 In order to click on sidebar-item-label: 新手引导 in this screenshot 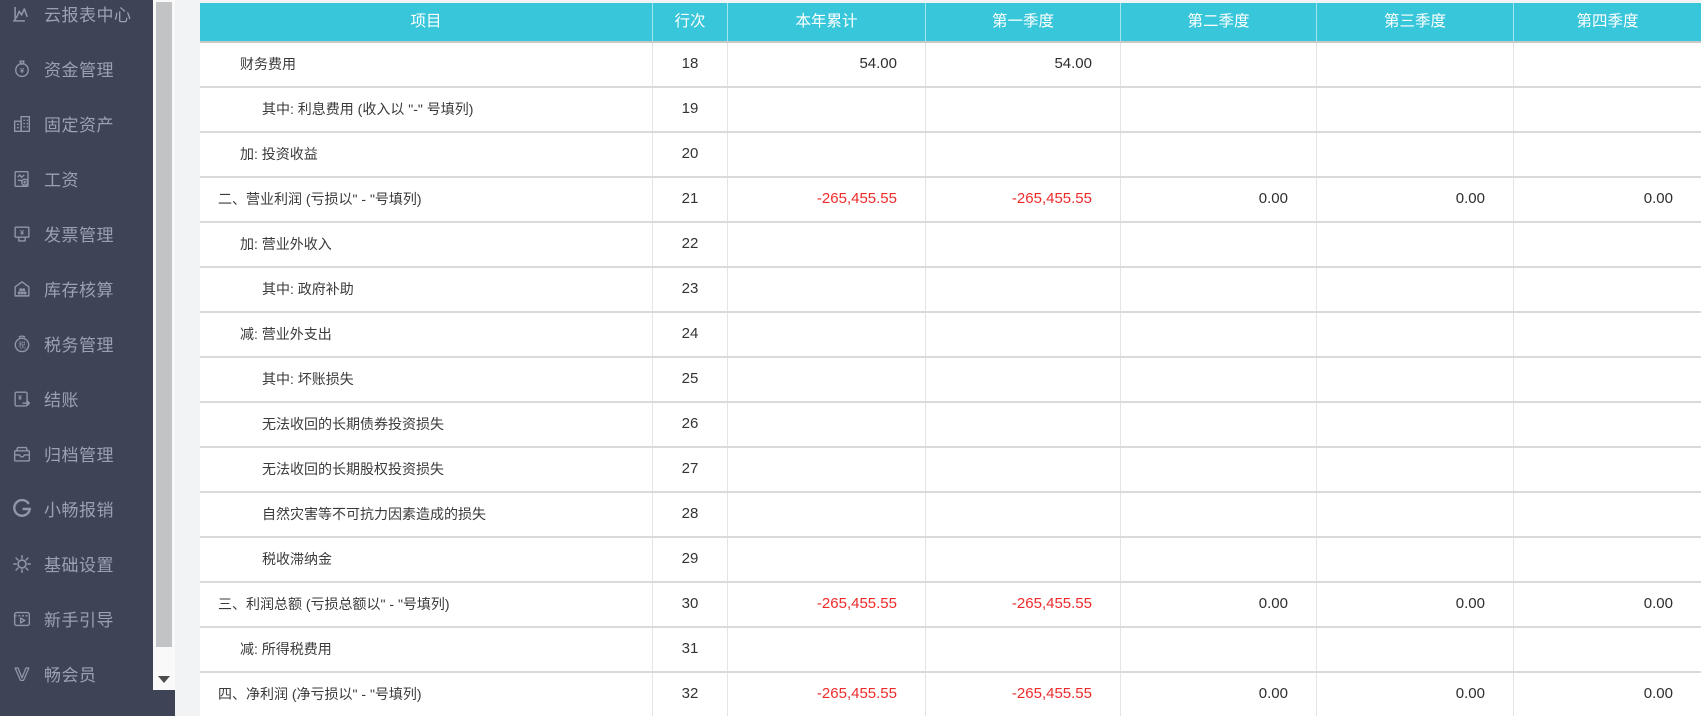, I will do `click(79, 620)`.